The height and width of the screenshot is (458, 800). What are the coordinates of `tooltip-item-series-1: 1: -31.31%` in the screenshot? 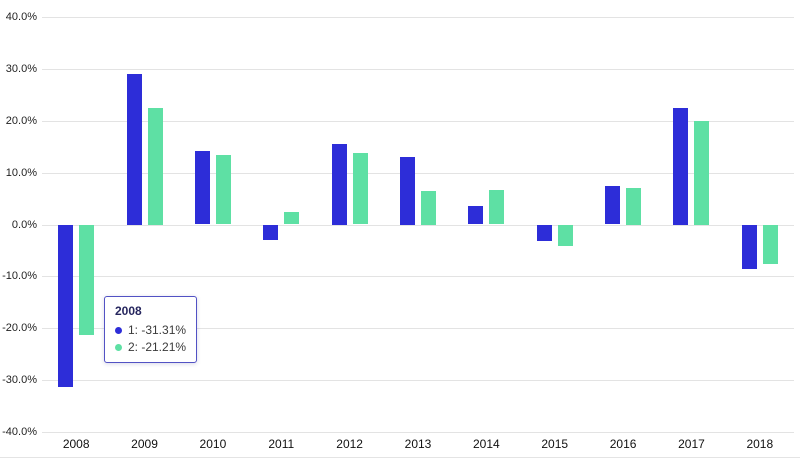 It's located at (150, 330).